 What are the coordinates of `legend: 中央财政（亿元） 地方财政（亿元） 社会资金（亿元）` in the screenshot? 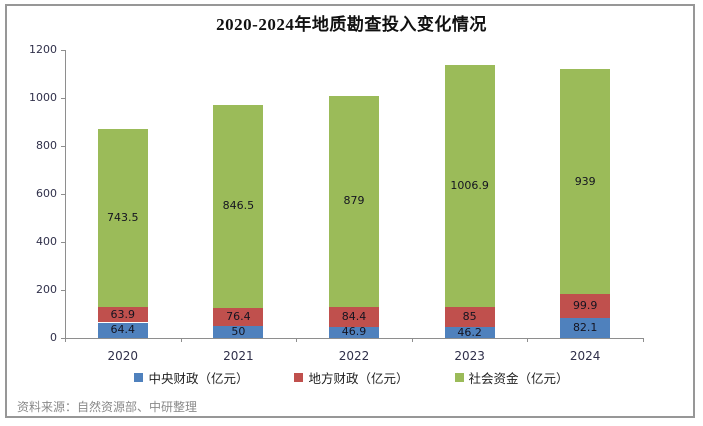 It's located at (351, 377).